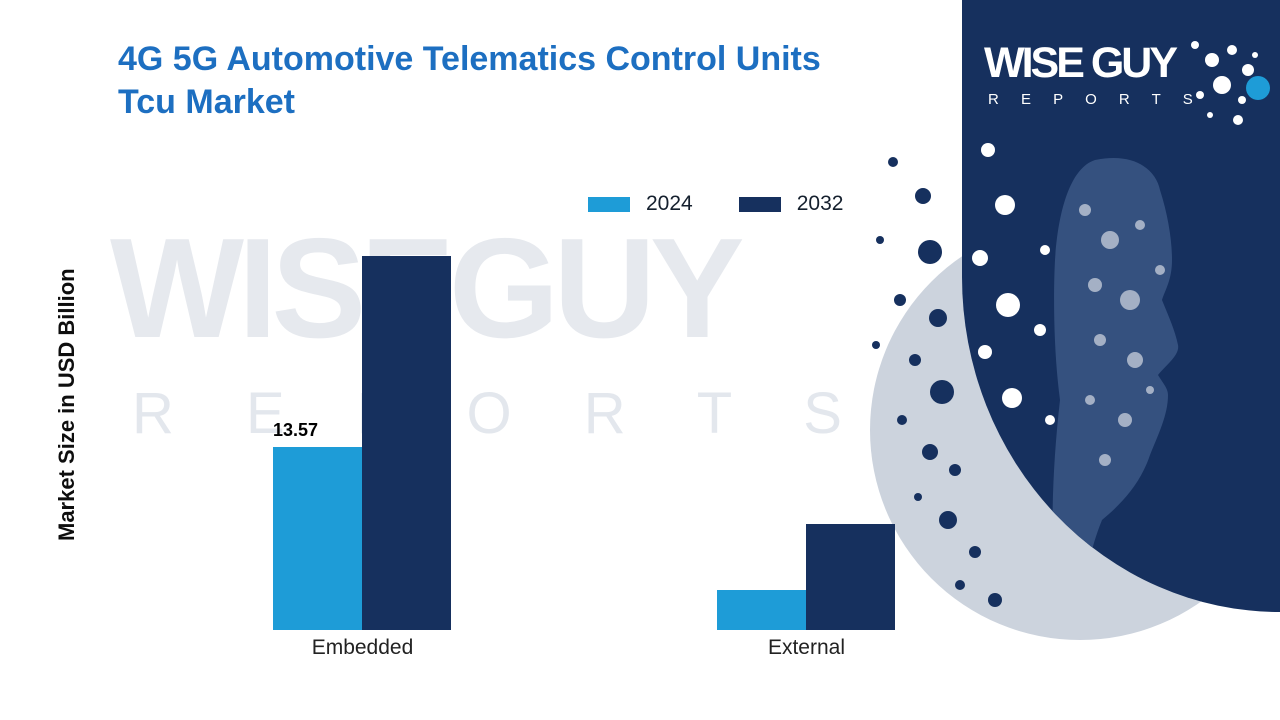 The image size is (1280, 720). What do you see at coordinates (937, 382) in the screenshot?
I see `outer-navy-dots` at bounding box center [937, 382].